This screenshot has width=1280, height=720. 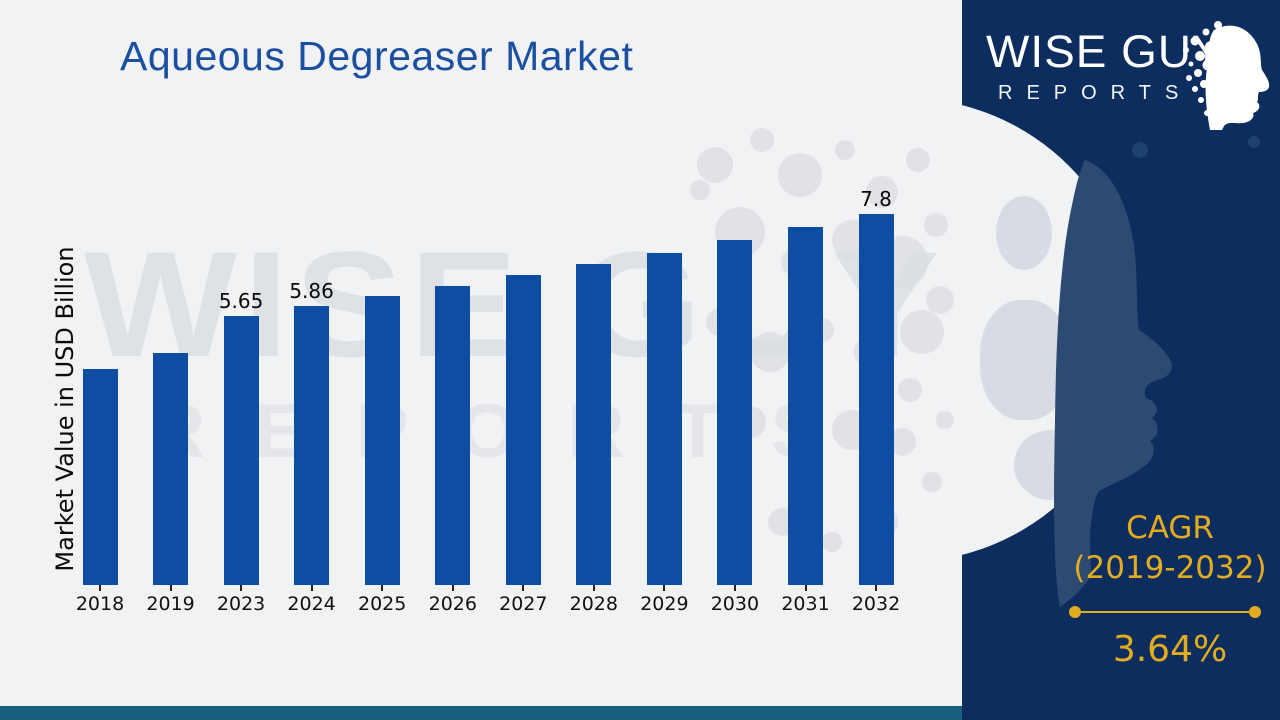 I want to click on cagr-value: 3.64%, so click(x=1170, y=649).